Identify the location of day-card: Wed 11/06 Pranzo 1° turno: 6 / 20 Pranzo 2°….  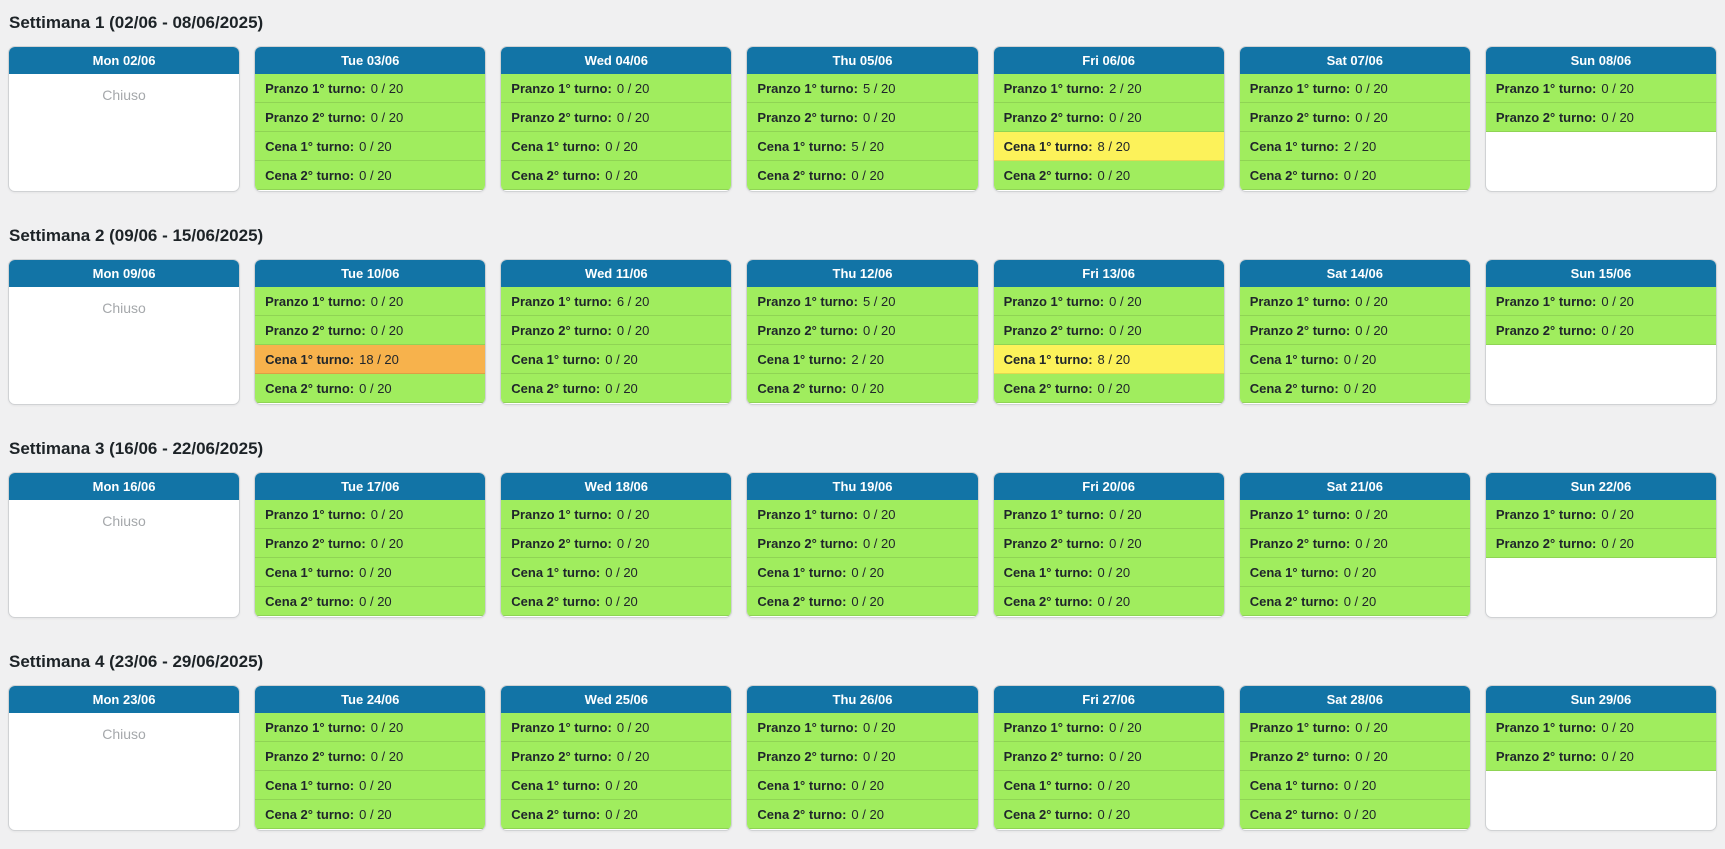
(616, 332).